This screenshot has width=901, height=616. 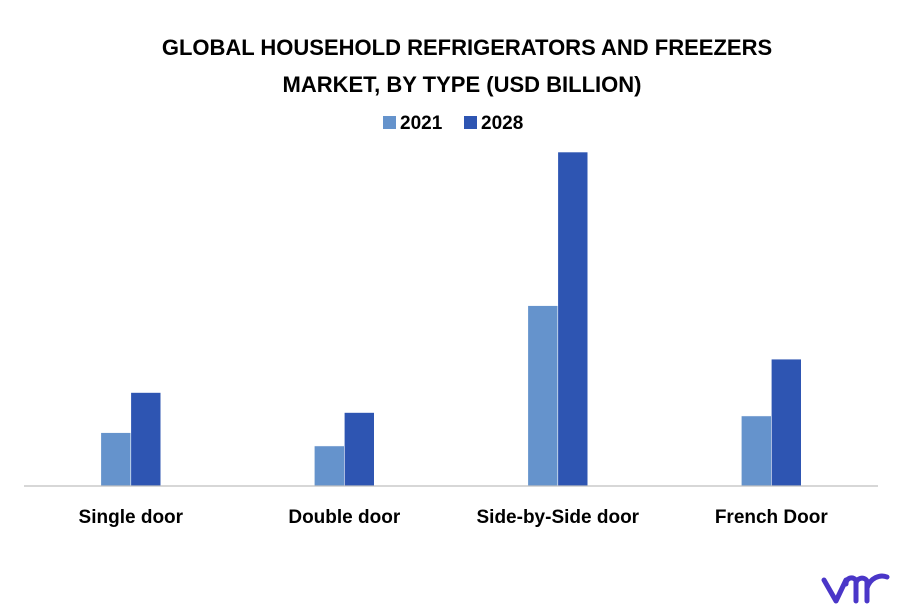 What do you see at coordinates (421, 123) in the screenshot?
I see `legend-label-2021: 2021` at bounding box center [421, 123].